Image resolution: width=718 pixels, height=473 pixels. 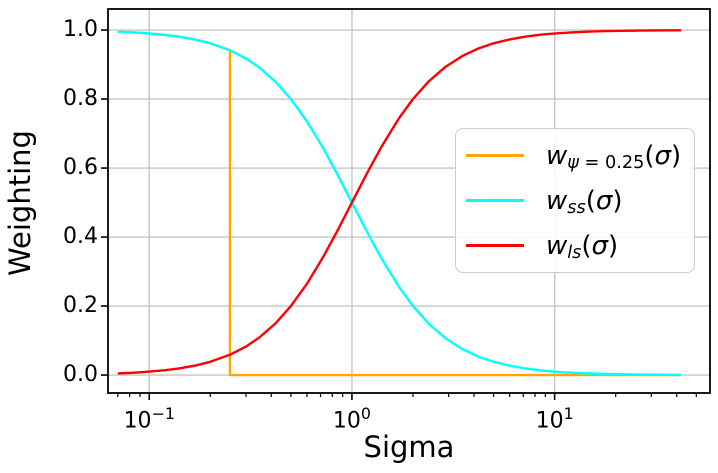 What do you see at coordinates (80, 306) in the screenshot?
I see `y-tick-label: 0.2` at bounding box center [80, 306].